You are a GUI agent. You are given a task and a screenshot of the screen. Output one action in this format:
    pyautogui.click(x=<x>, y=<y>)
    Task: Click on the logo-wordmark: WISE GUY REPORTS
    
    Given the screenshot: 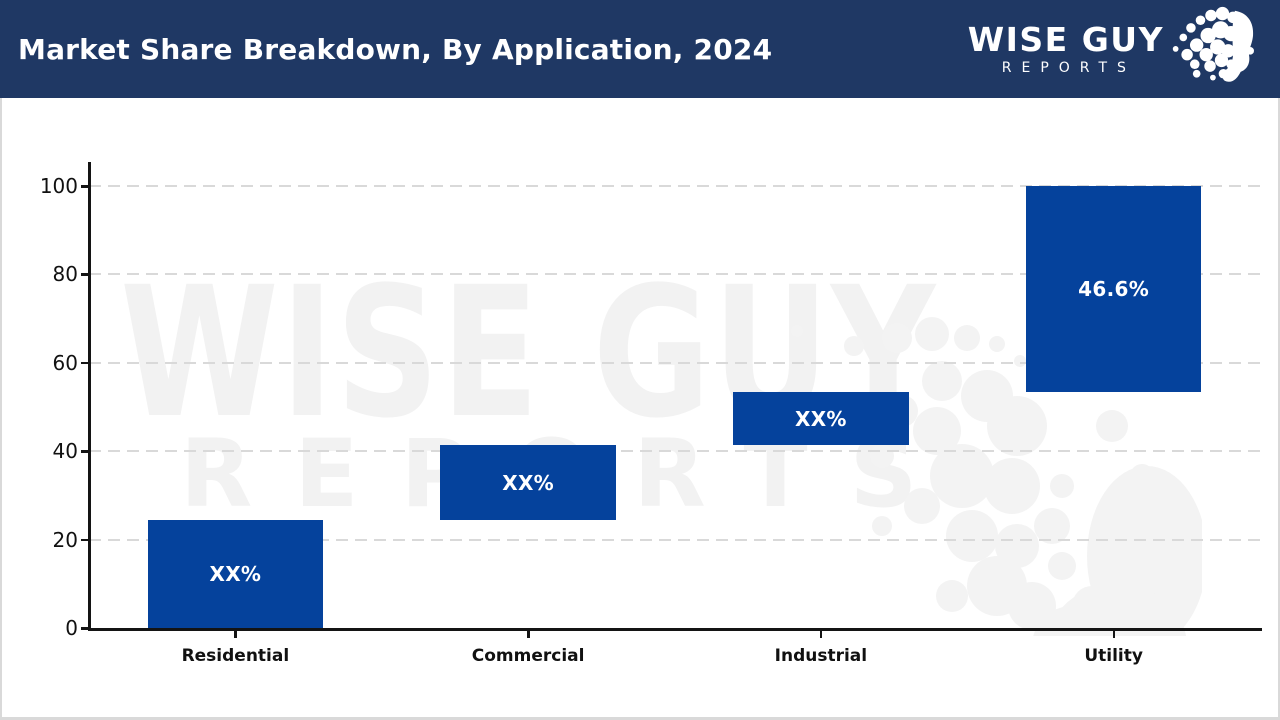 What is the action you would take?
    pyautogui.click(x=1066, y=49)
    